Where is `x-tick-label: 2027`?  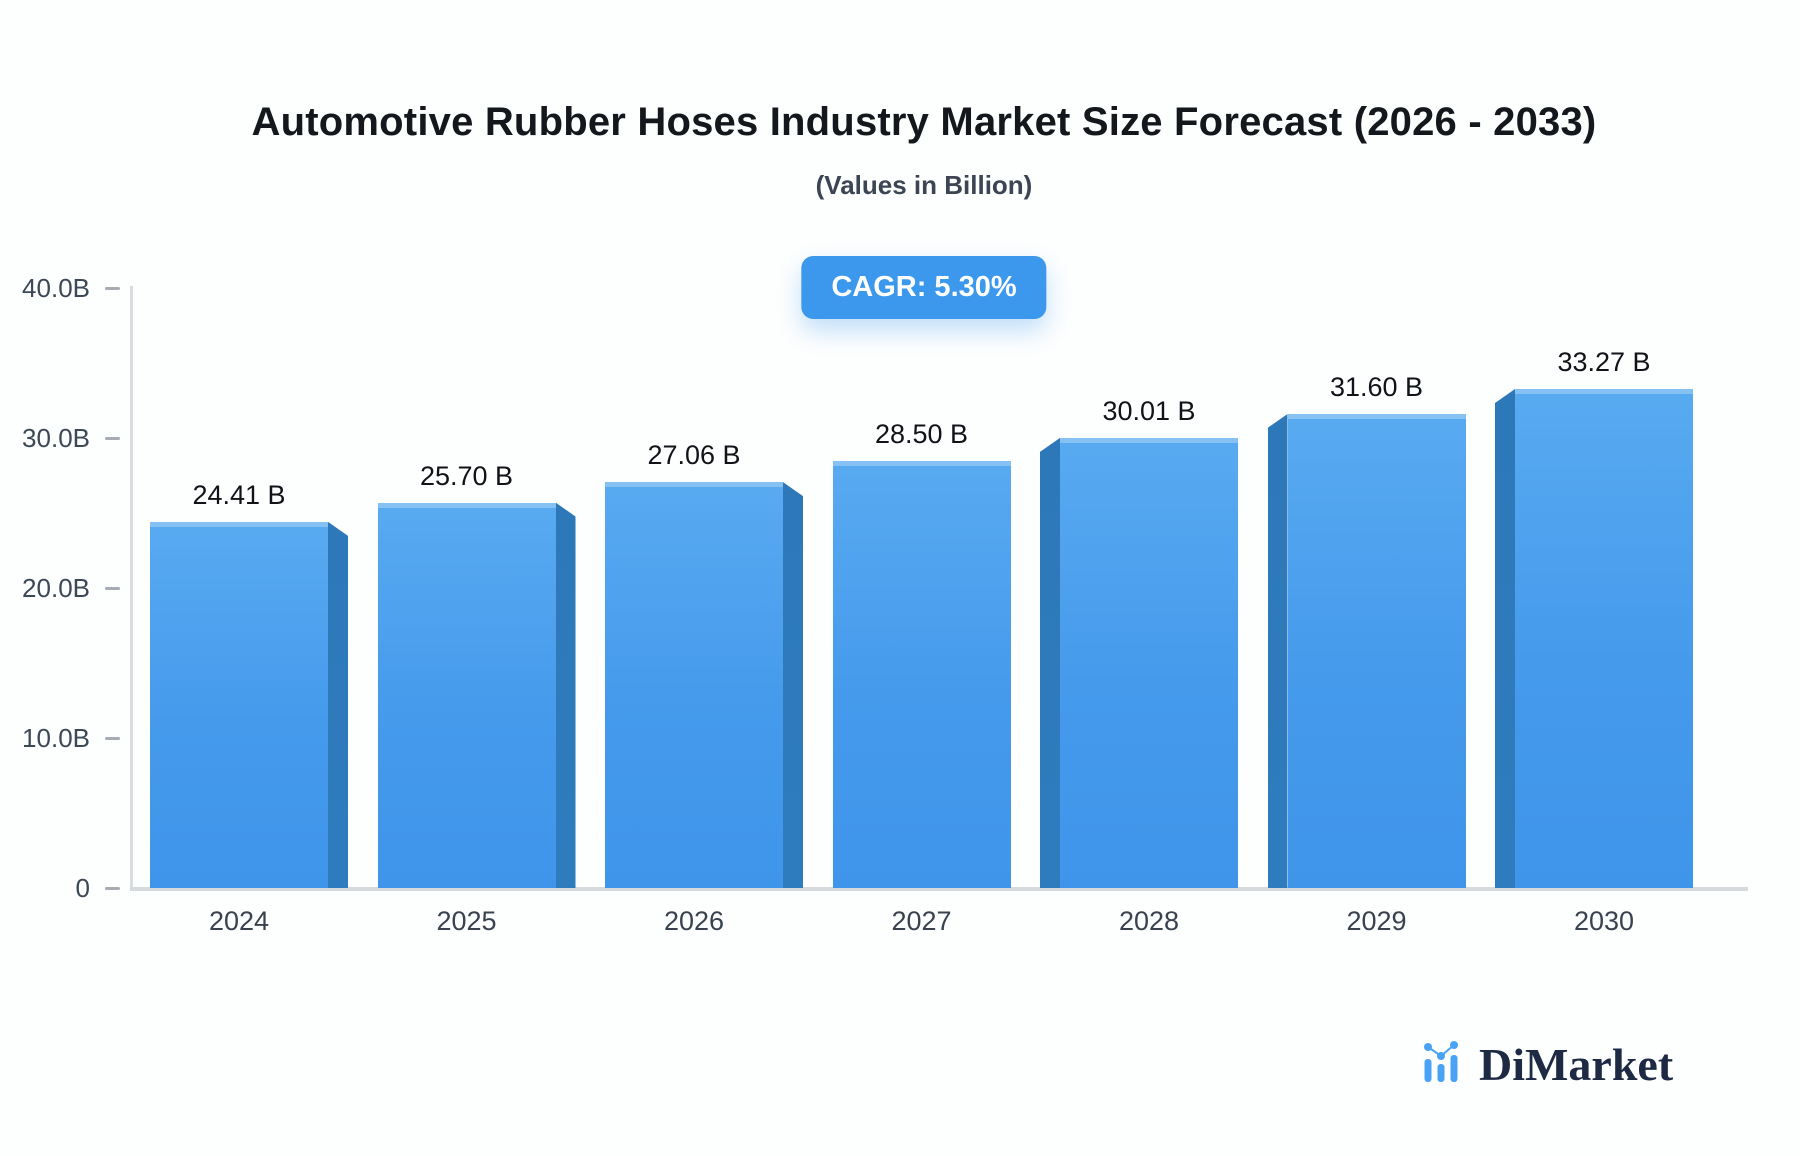 x-tick-label: 2027 is located at coordinates (921, 921).